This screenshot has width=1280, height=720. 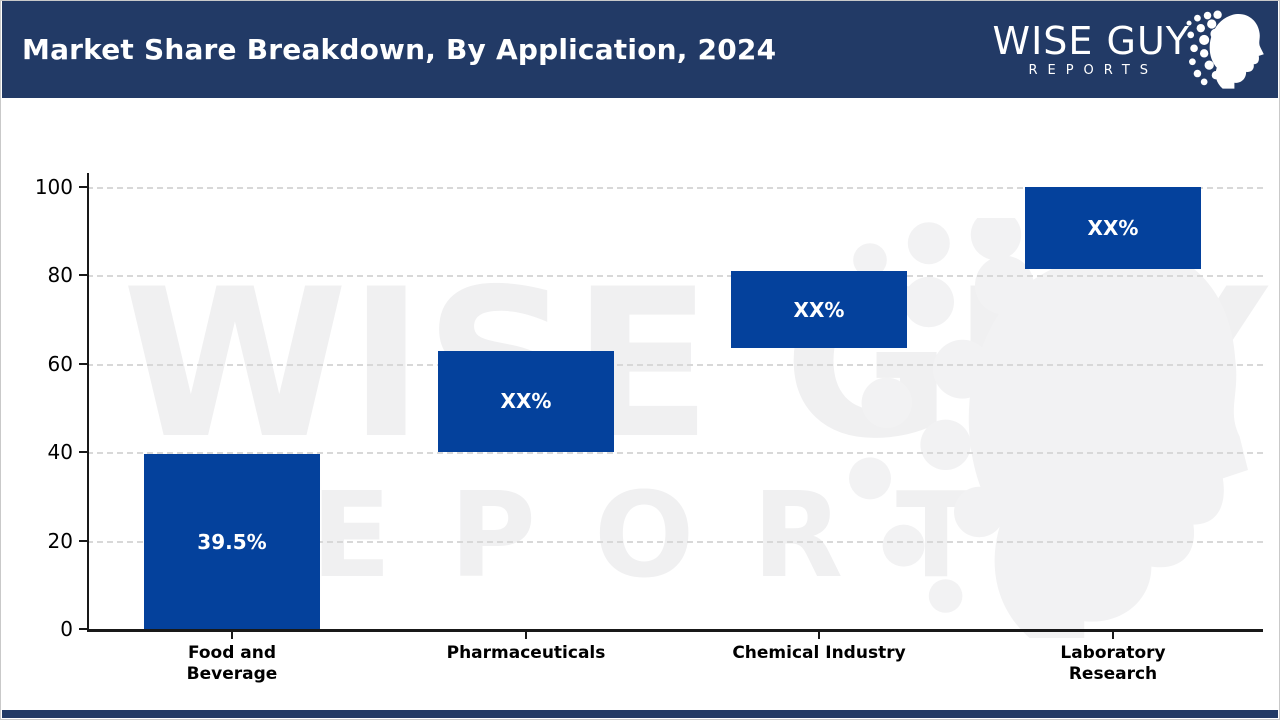 I want to click on y-tick-label-60: 60, so click(x=60, y=363).